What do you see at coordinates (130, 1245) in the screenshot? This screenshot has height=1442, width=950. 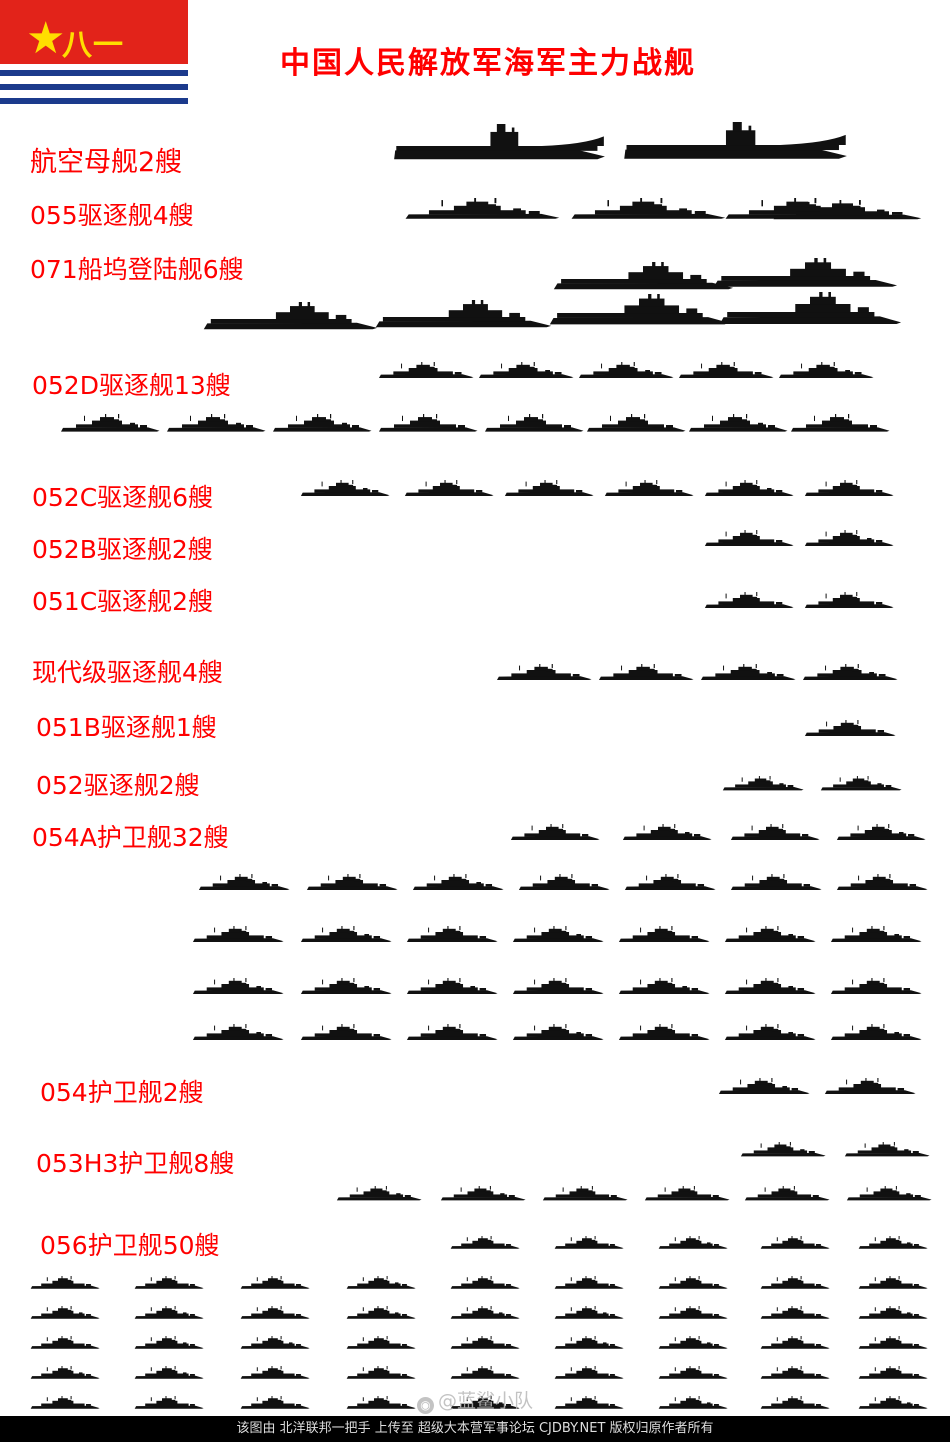 I see `label-056: 056护卫舰50艘` at bounding box center [130, 1245].